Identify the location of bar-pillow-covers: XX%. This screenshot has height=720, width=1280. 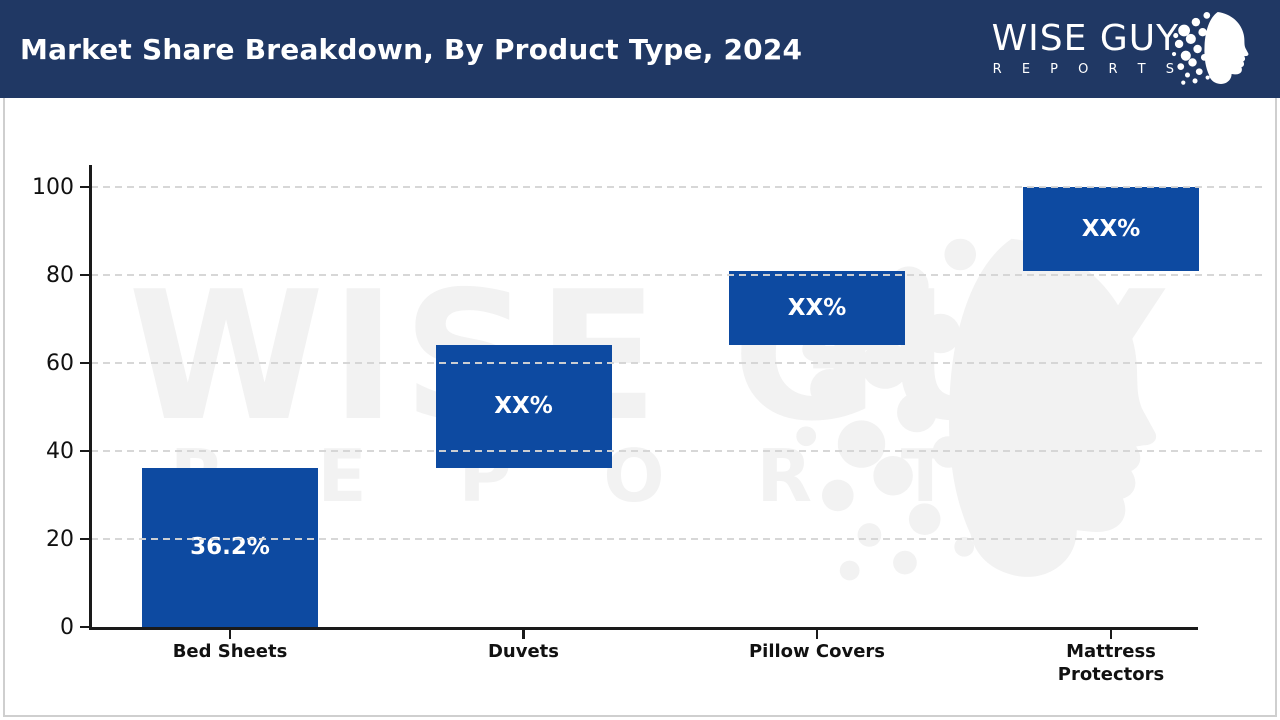
(817, 307).